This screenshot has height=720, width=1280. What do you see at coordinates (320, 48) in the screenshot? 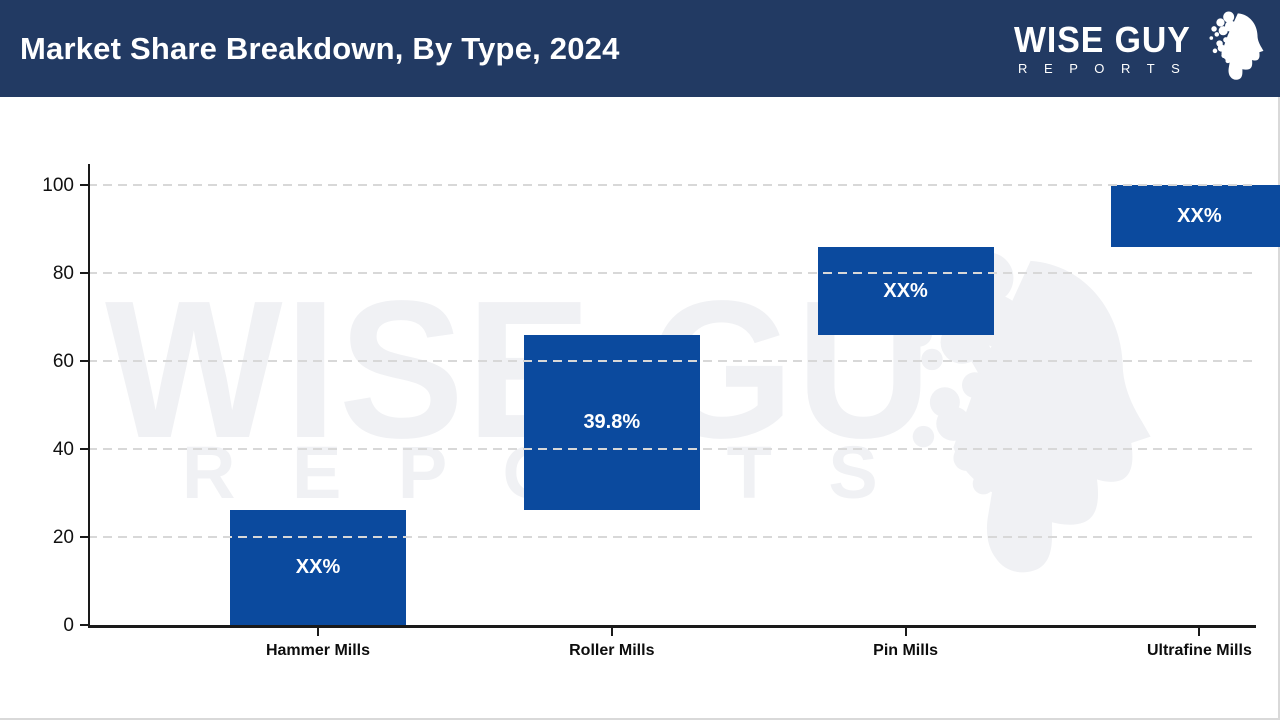
I see `page-title: Market Share Breakdown, By Type, 2024` at bounding box center [320, 48].